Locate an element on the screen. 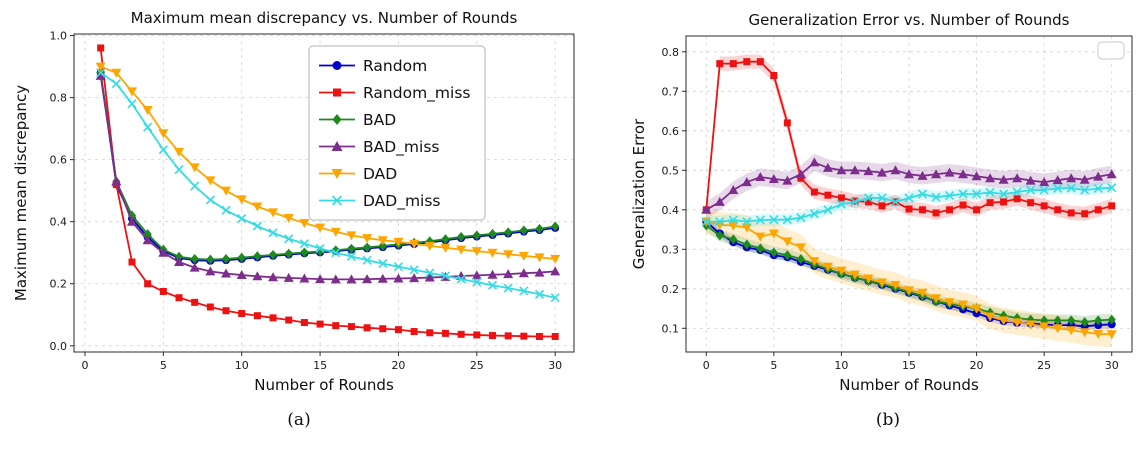 The image size is (1144, 449). x-axis-label: Number of Rounds is located at coordinates (909, 385).